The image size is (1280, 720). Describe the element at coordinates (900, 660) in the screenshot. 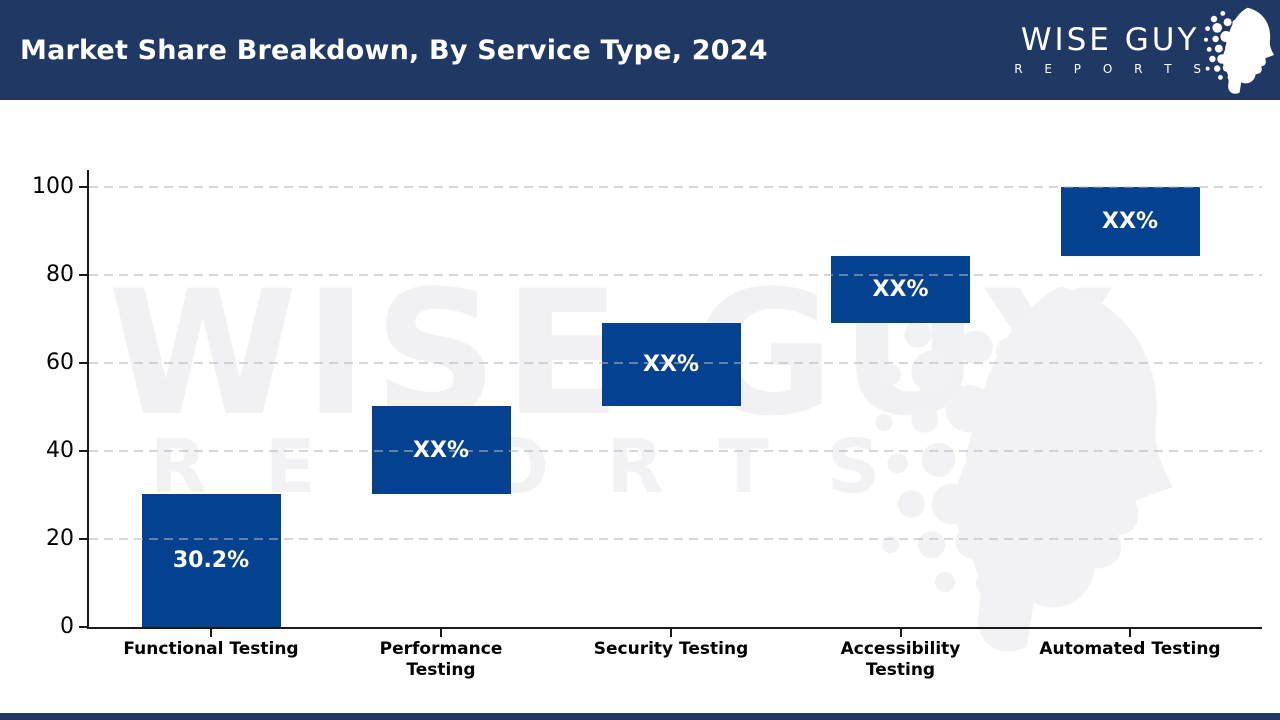

I see `x-tick-label: Accessibility Testing` at that location.